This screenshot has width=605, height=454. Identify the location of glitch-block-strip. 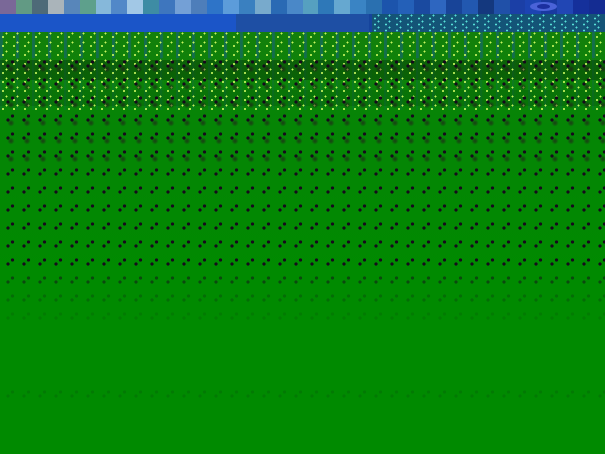
(302, 7).